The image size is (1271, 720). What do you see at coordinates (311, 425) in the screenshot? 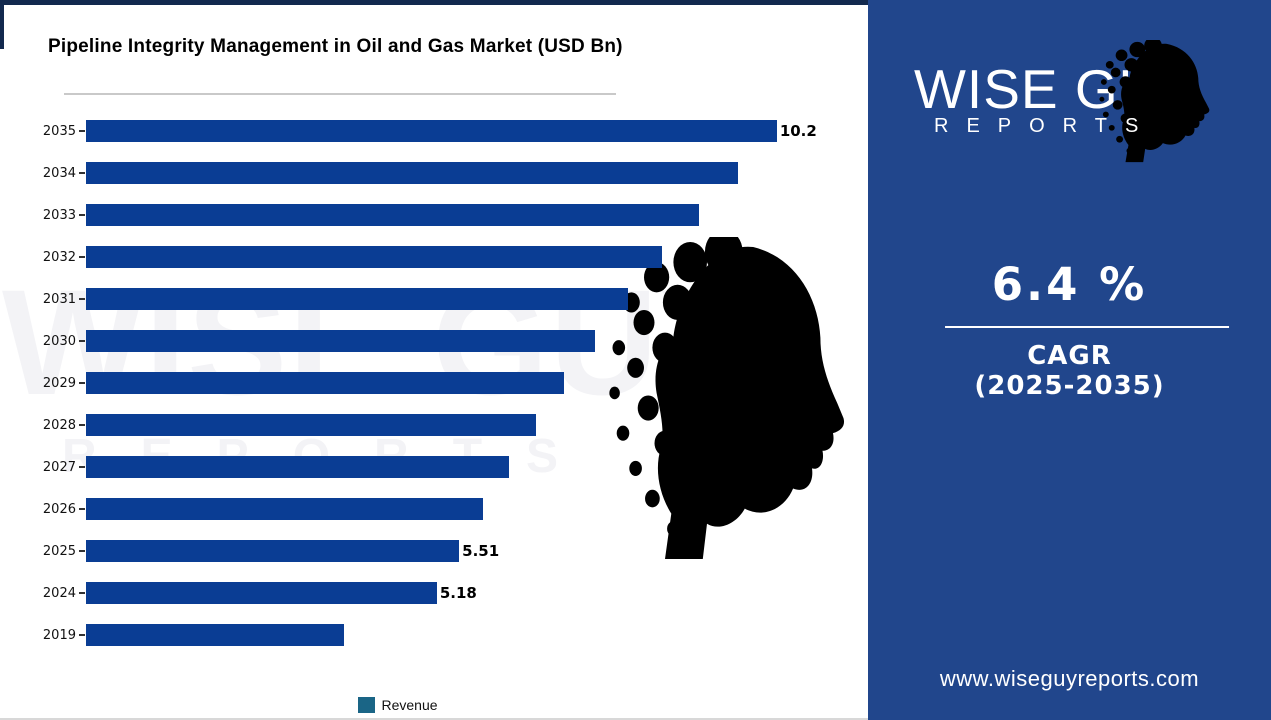
I see `revenue-bar-2028` at bounding box center [311, 425].